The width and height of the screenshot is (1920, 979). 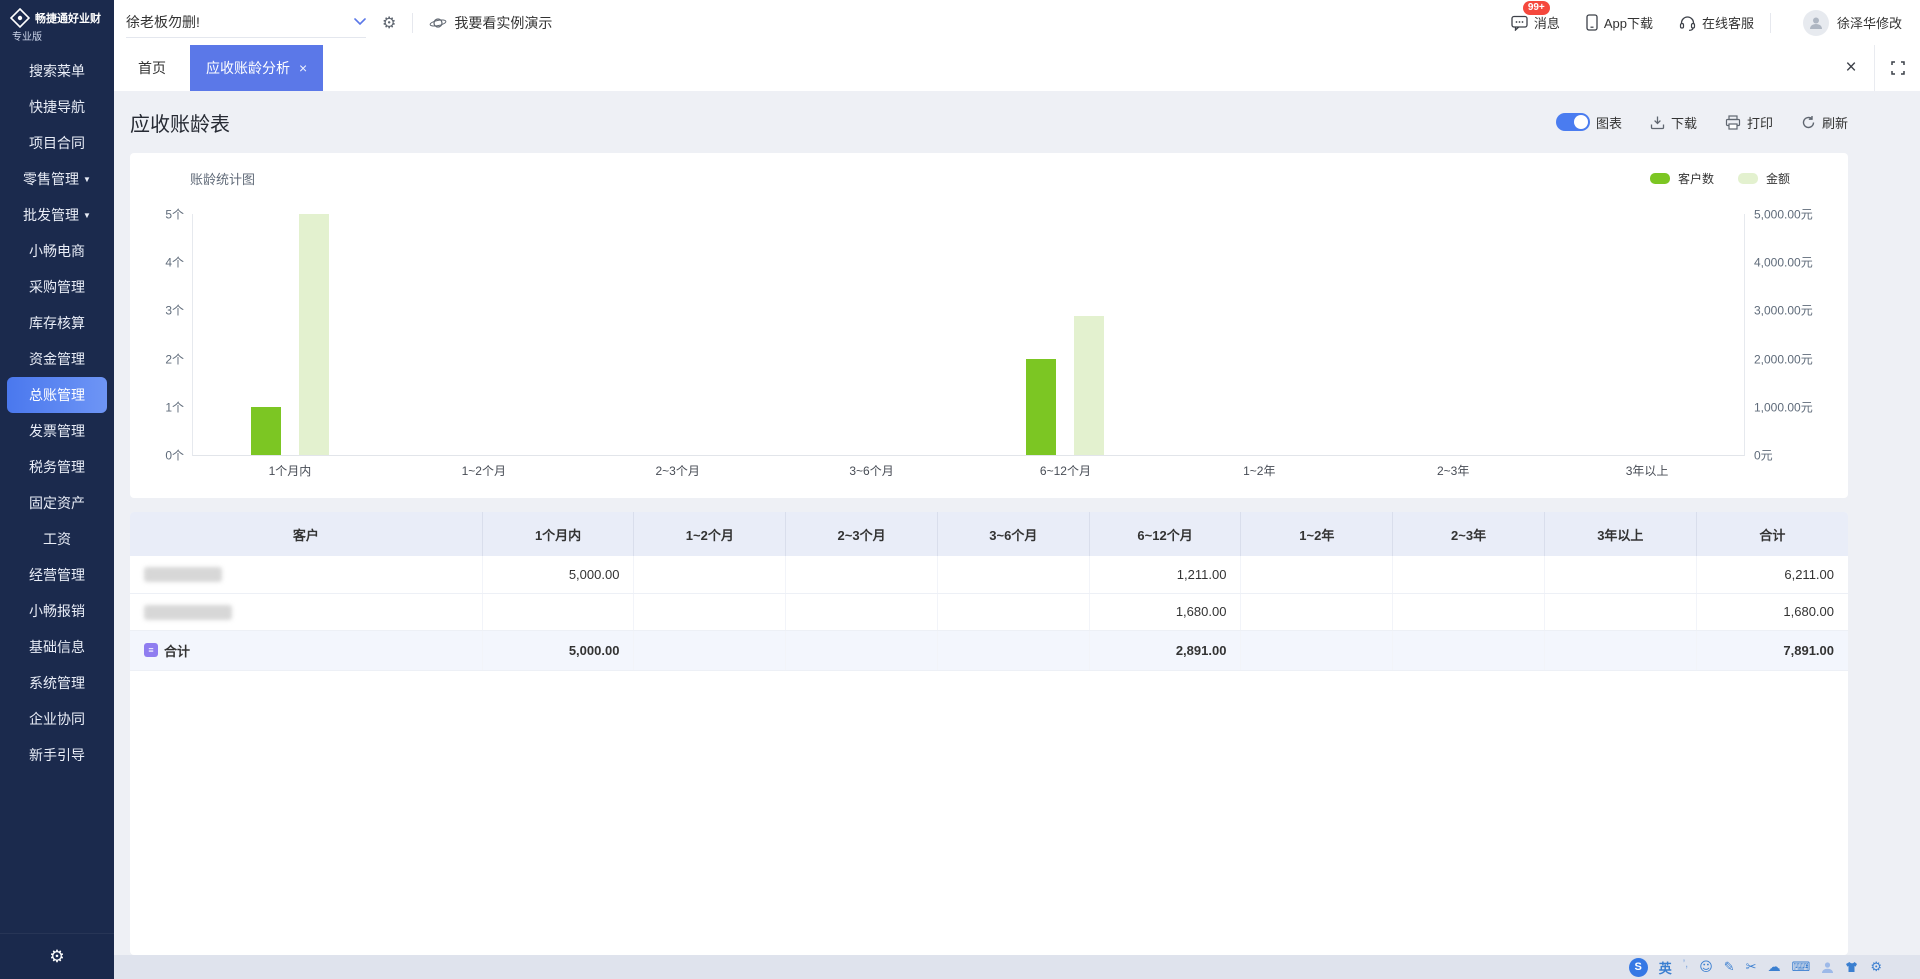 I want to click on tab-aging-analysis: 应收账龄分析 ×, so click(x=257, y=68).